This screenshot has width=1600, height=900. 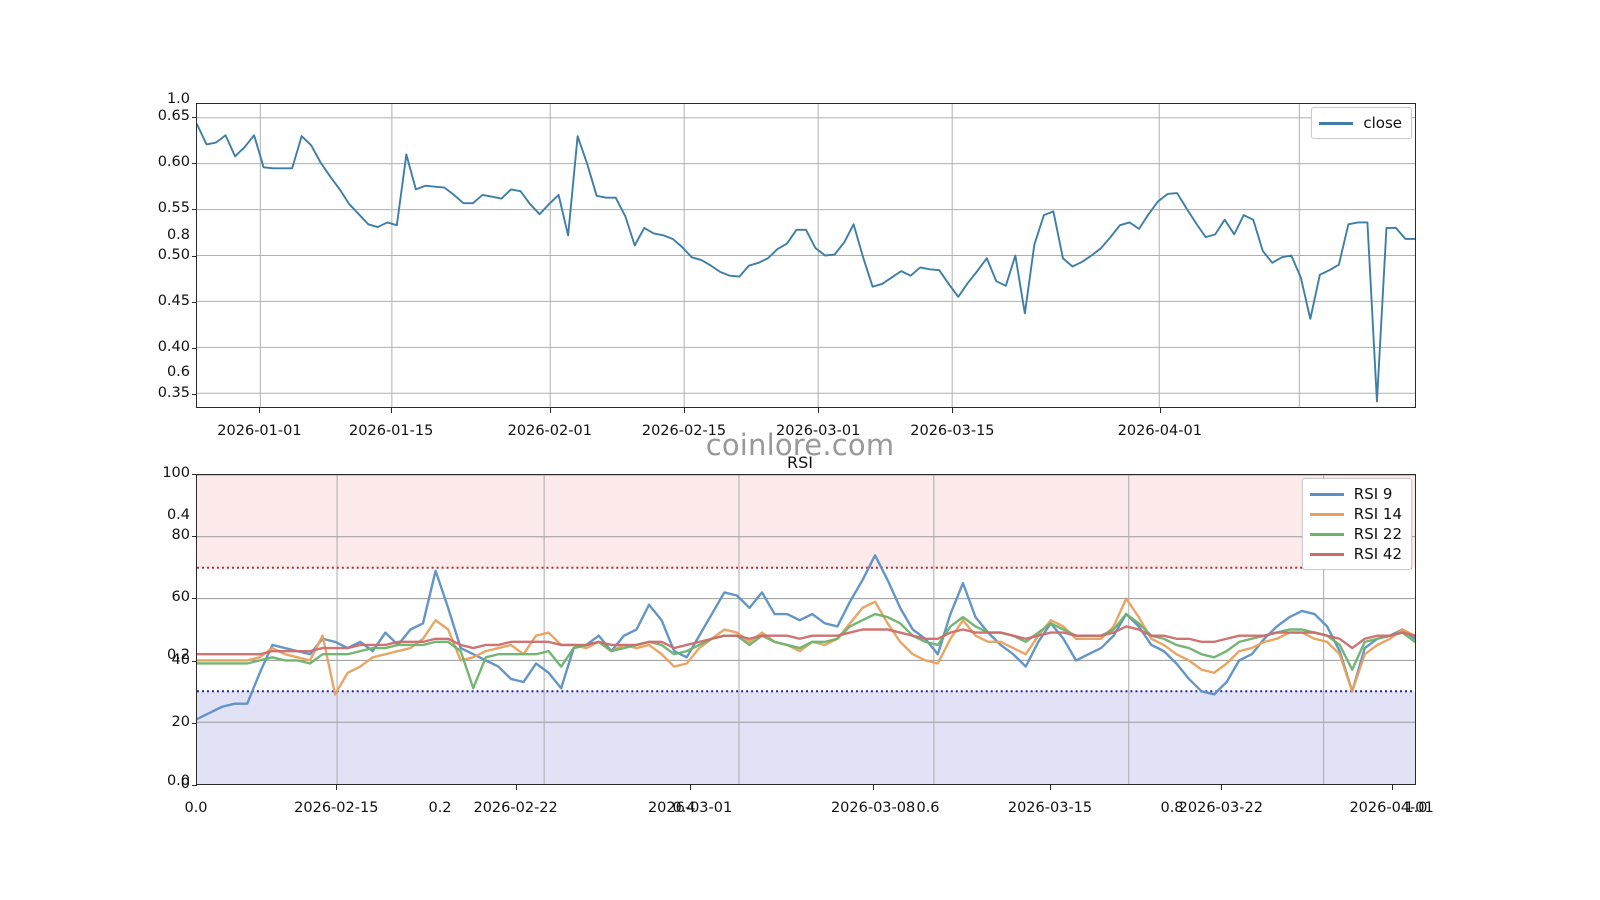 I want to click on rsi-y-tick-label: 80, so click(x=180, y=535).